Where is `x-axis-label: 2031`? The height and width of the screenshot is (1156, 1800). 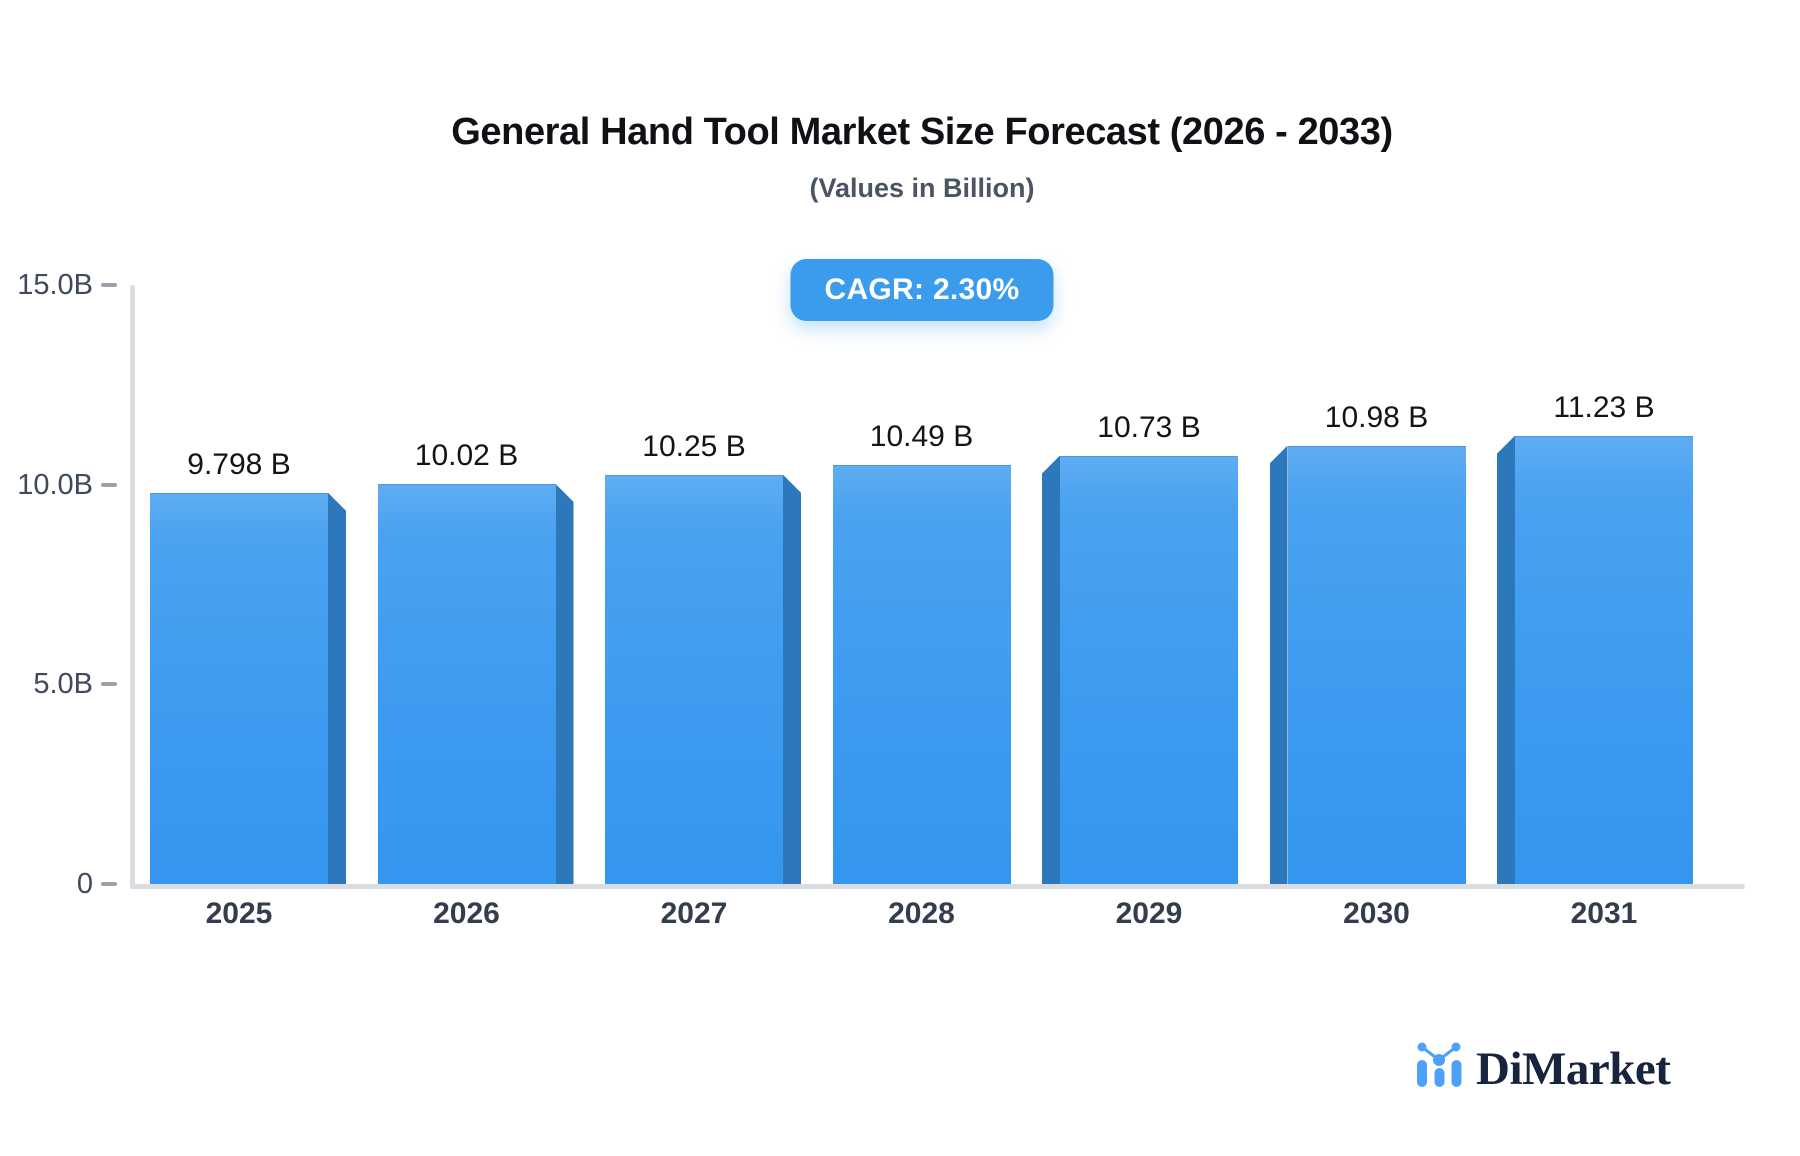 x-axis-label: 2031 is located at coordinates (1604, 913).